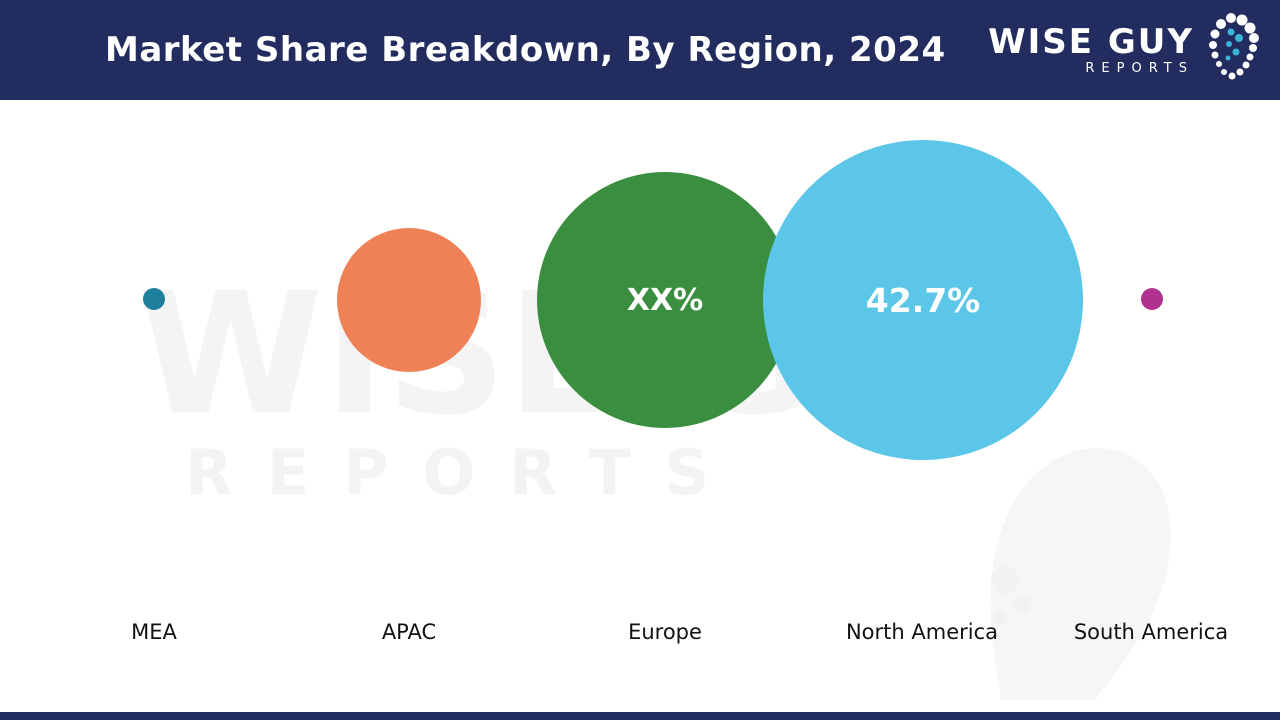 The height and width of the screenshot is (720, 1280). Describe the element at coordinates (665, 632) in the screenshot. I see `category-label-europe: Europe` at that location.